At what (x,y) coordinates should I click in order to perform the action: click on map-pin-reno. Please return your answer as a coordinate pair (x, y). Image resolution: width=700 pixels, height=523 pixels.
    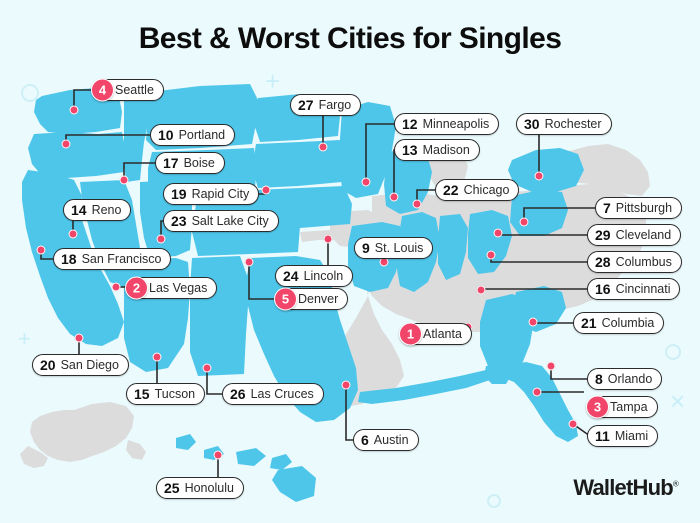
    Looking at the image, I should click on (73, 234).